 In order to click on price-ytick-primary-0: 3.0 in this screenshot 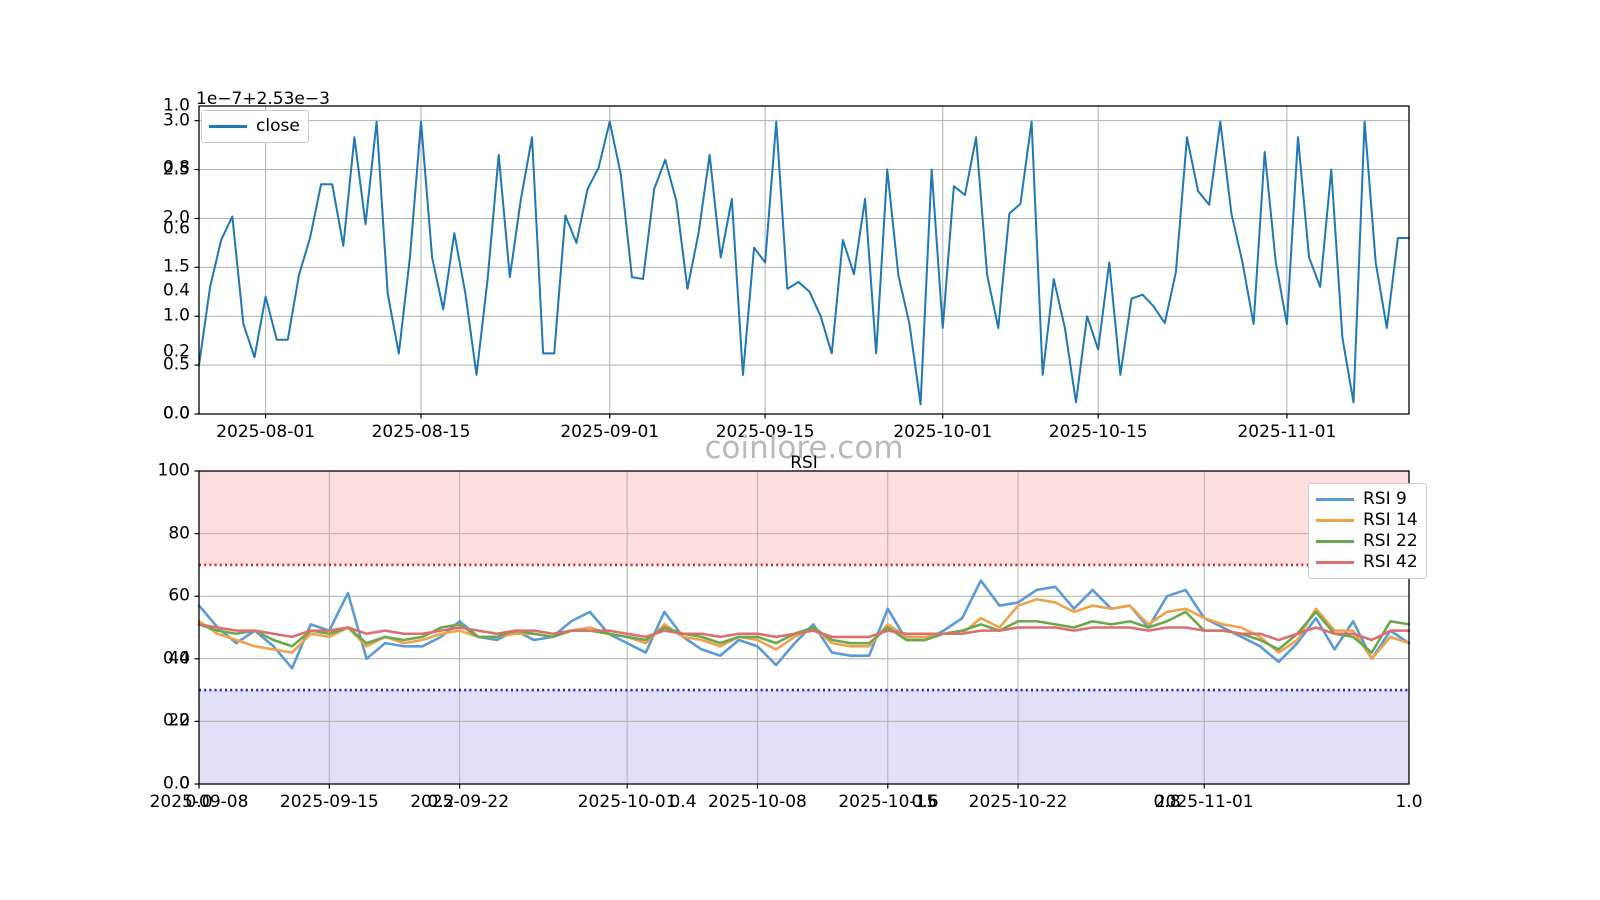, I will do `click(176, 120)`.